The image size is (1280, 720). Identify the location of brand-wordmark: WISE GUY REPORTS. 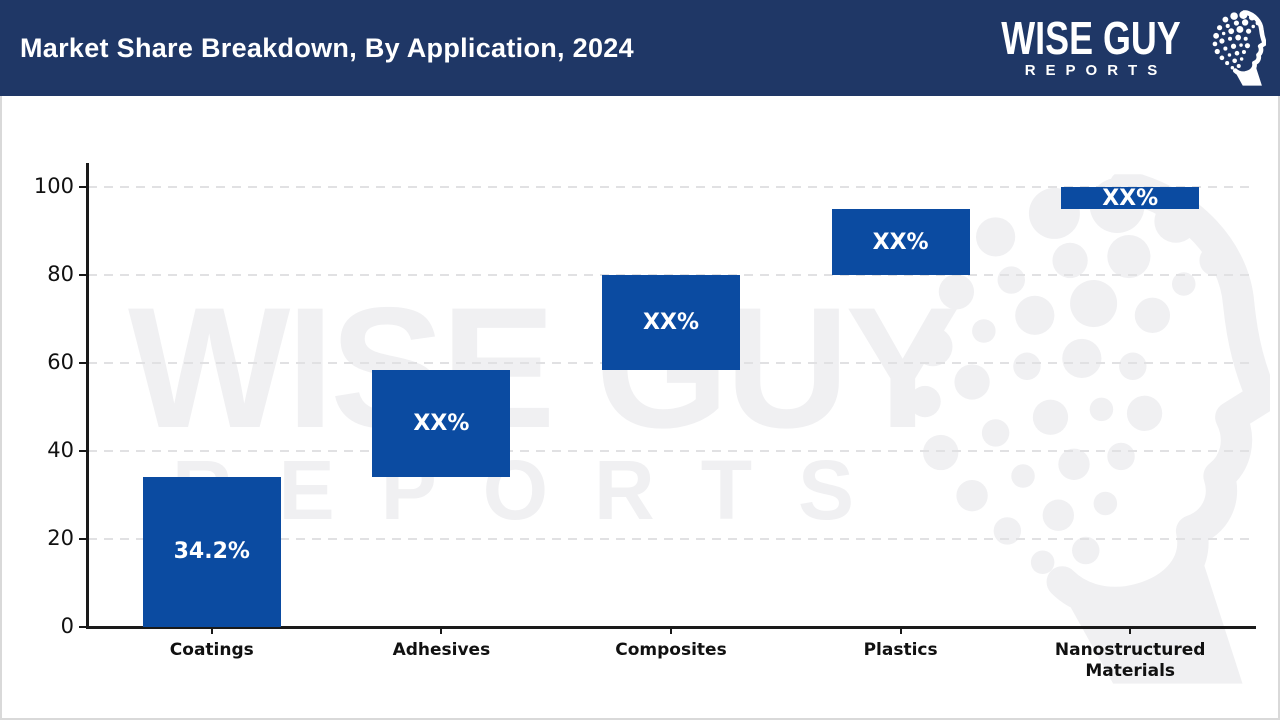
(1091, 45).